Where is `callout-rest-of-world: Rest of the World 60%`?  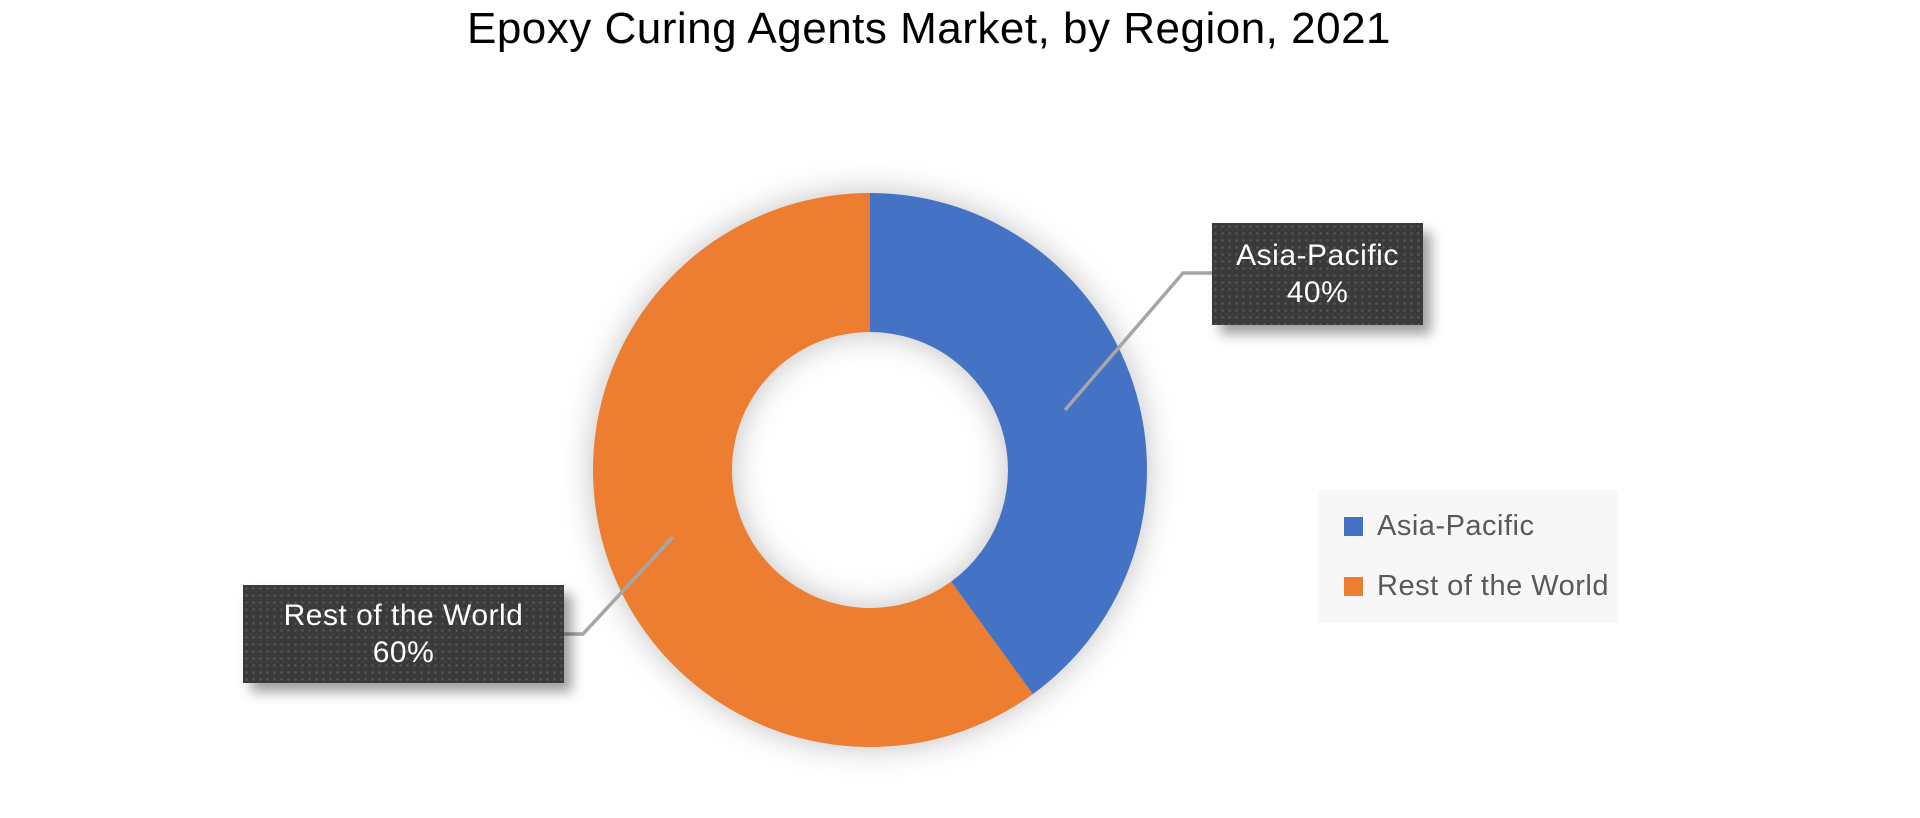 callout-rest-of-world: Rest of the World 60% is located at coordinates (403, 634).